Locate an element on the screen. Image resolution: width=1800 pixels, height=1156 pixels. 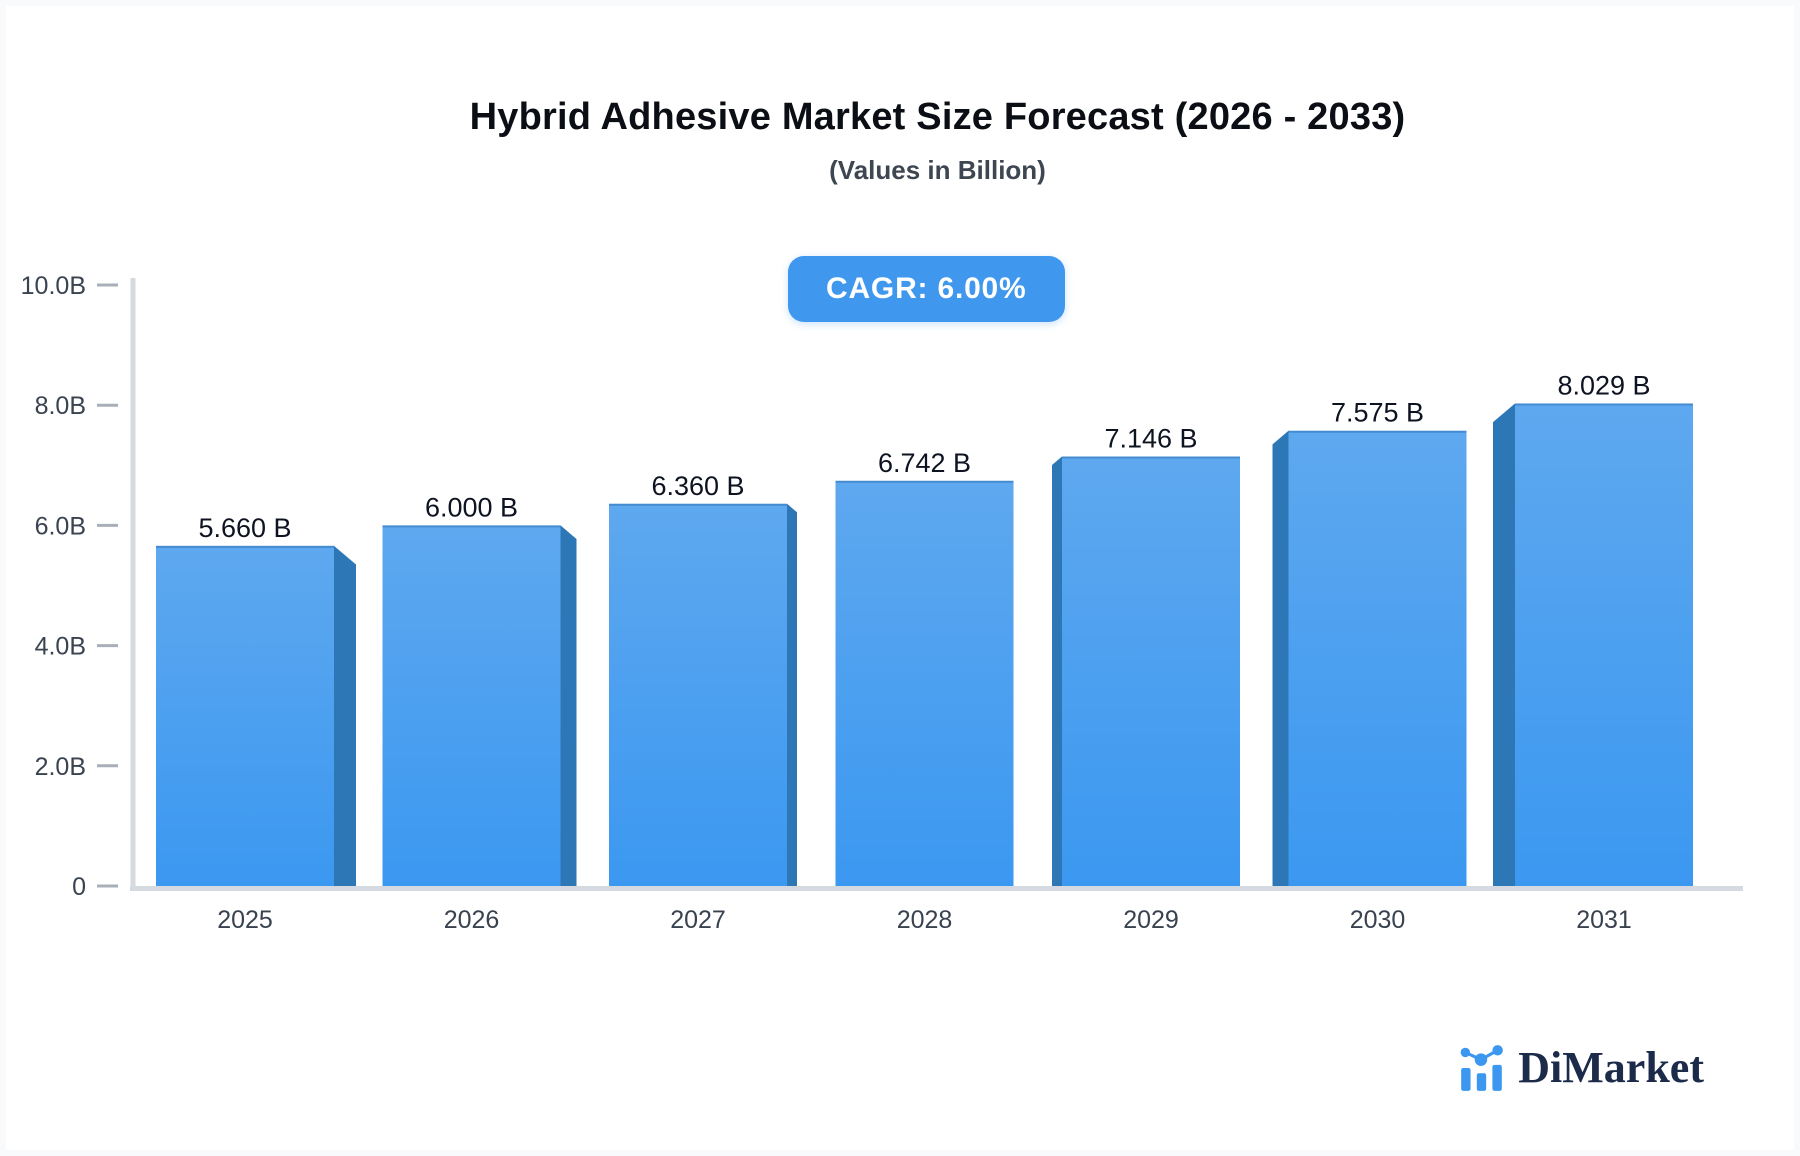
bar-group-2030: 7.575 B is located at coordinates (1369, 642).